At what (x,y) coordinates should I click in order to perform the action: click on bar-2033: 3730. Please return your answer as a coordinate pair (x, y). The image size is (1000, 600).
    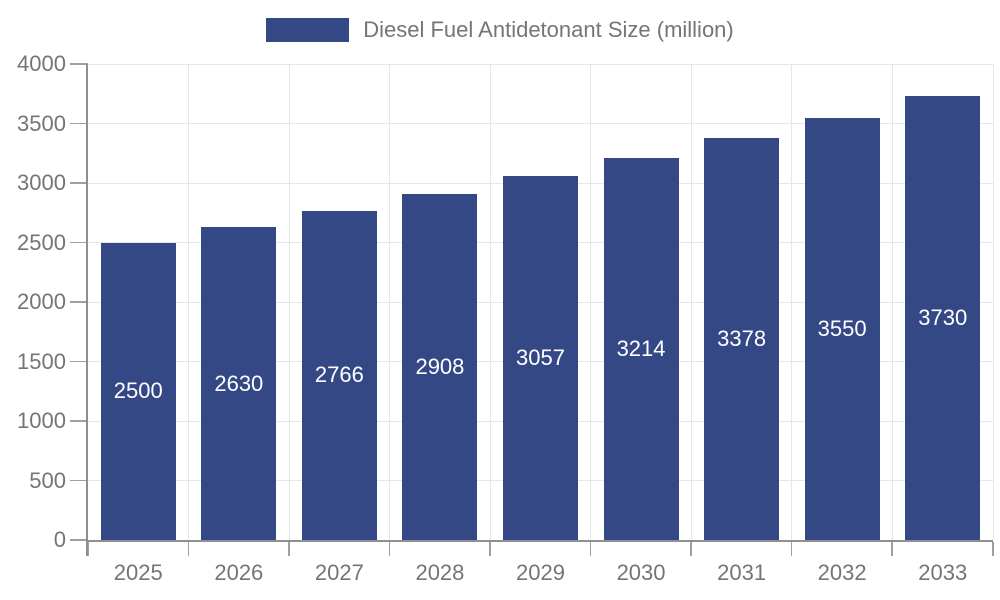
    Looking at the image, I should click on (943, 318).